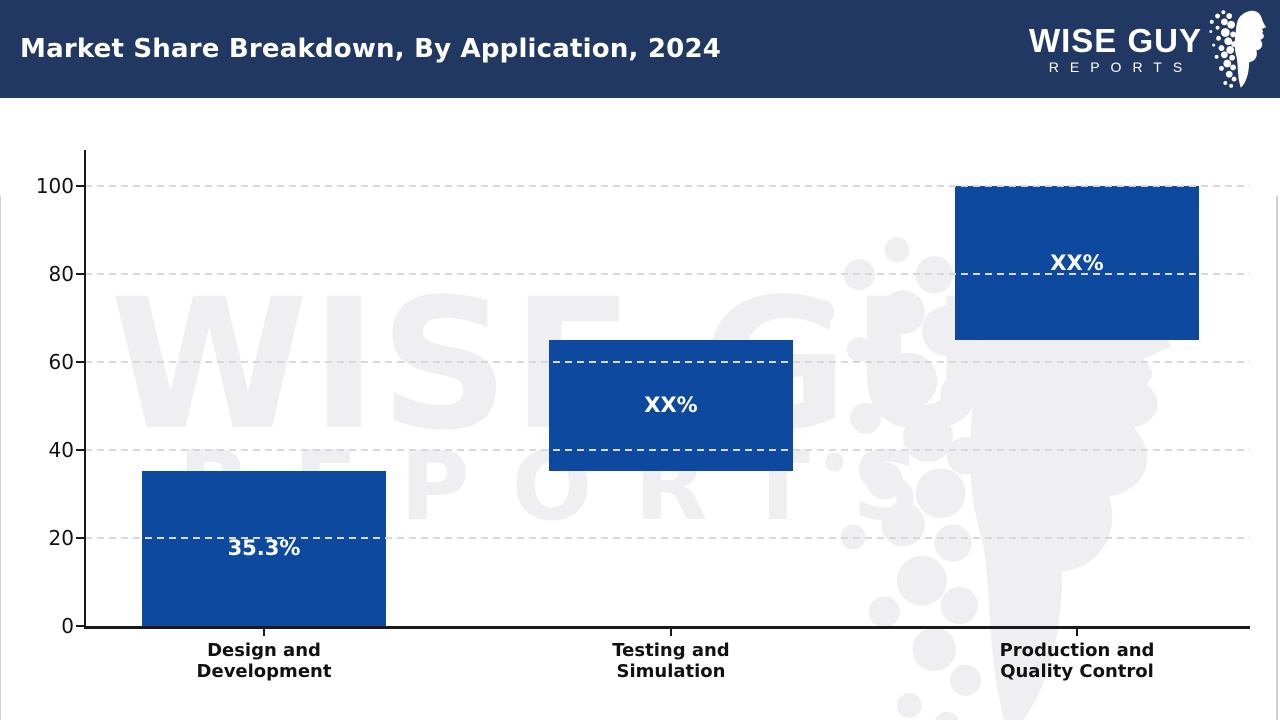  I want to click on y-axis-tick-label: 60, so click(61, 362).